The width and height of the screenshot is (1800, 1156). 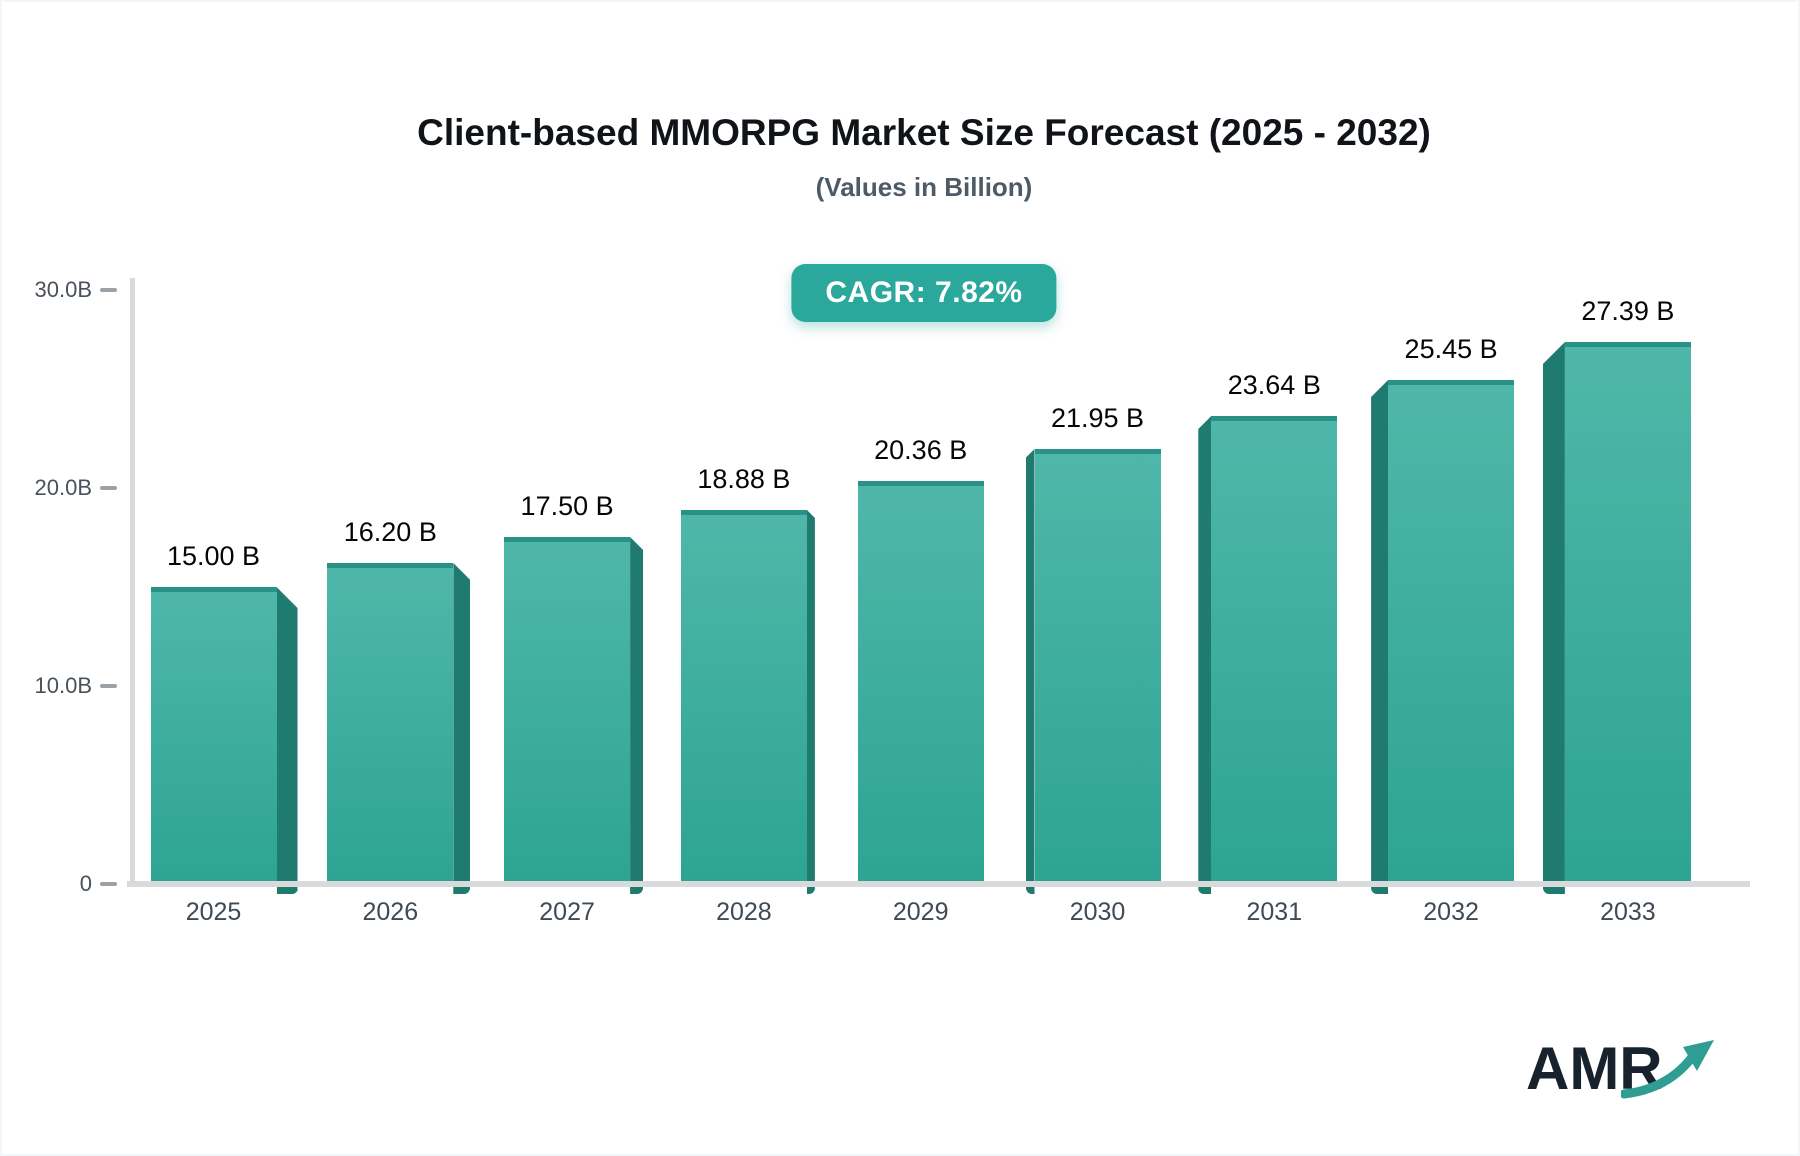 What do you see at coordinates (390, 912) in the screenshot?
I see `x-axis-label-2026: 2026` at bounding box center [390, 912].